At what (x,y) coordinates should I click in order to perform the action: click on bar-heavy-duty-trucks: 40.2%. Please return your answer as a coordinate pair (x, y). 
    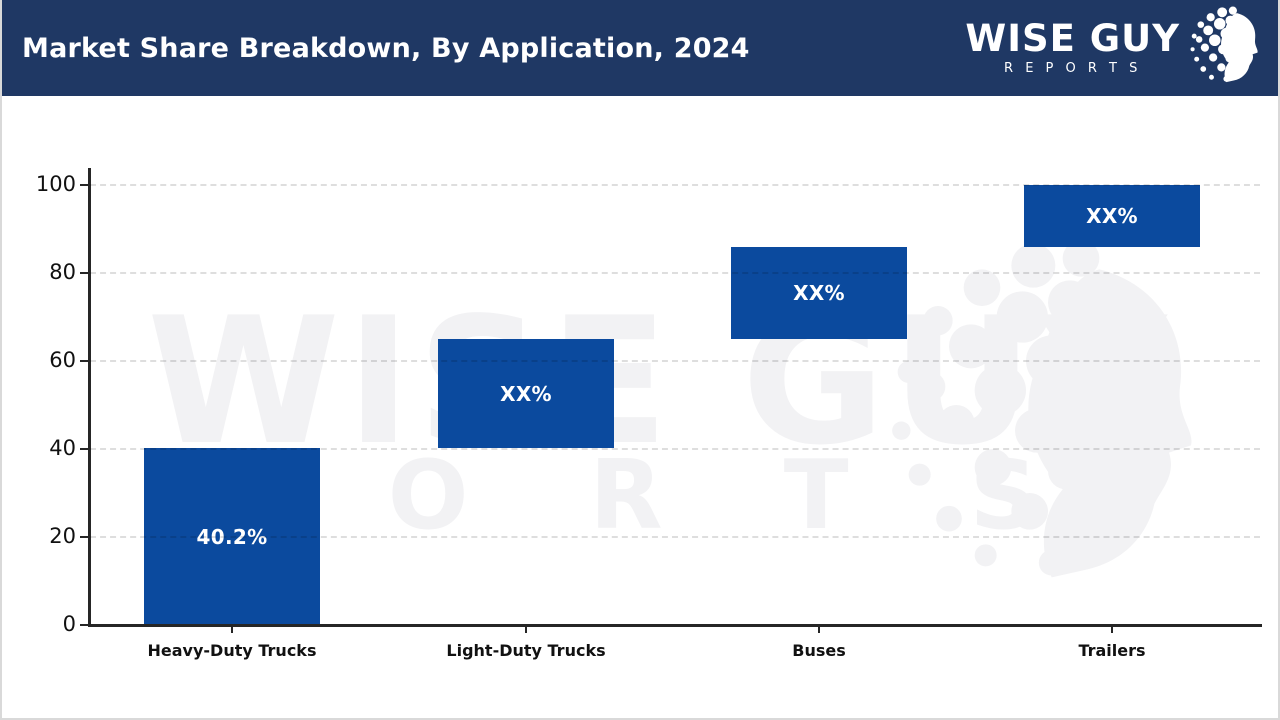
    Looking at the image, I should click on (232, 536).